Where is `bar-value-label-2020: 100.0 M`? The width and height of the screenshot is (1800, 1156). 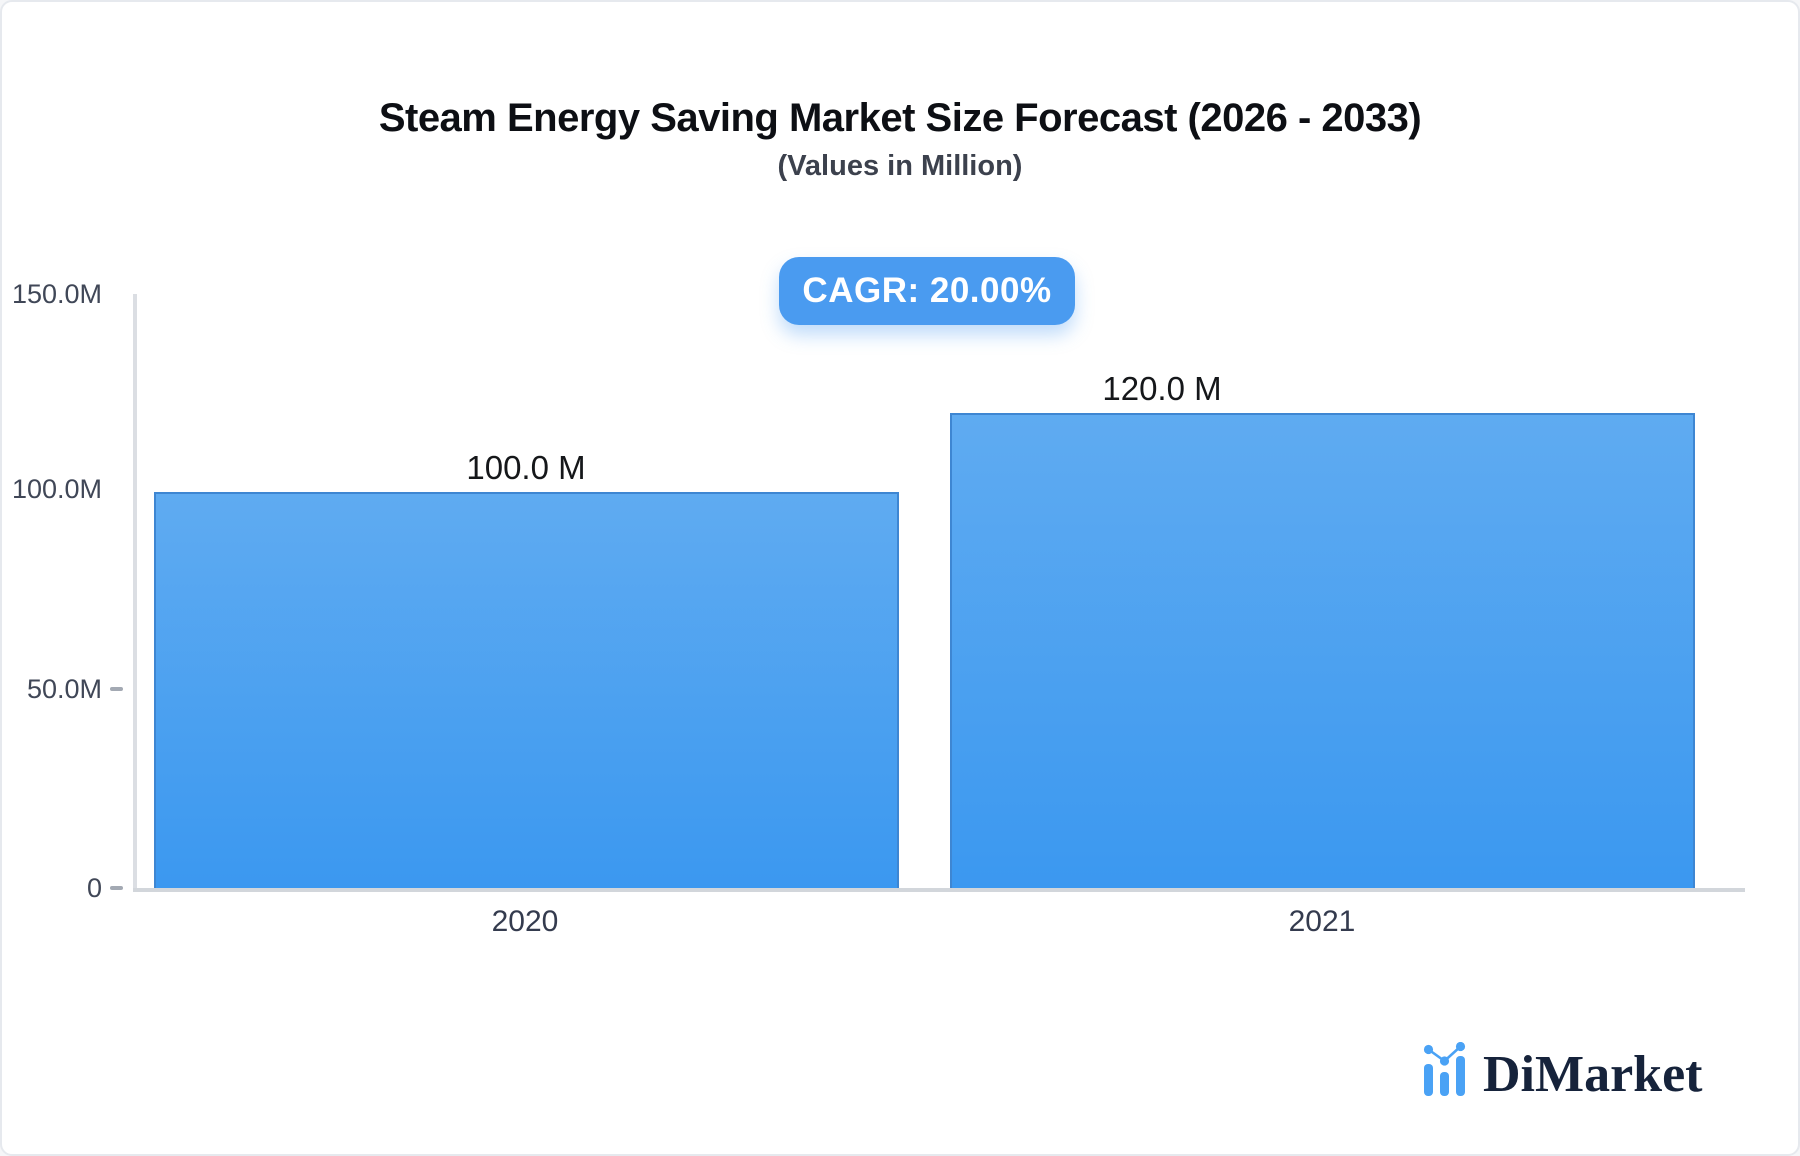 bar-value-label-2020: 100.0 M is located at coordinates (526, 467).